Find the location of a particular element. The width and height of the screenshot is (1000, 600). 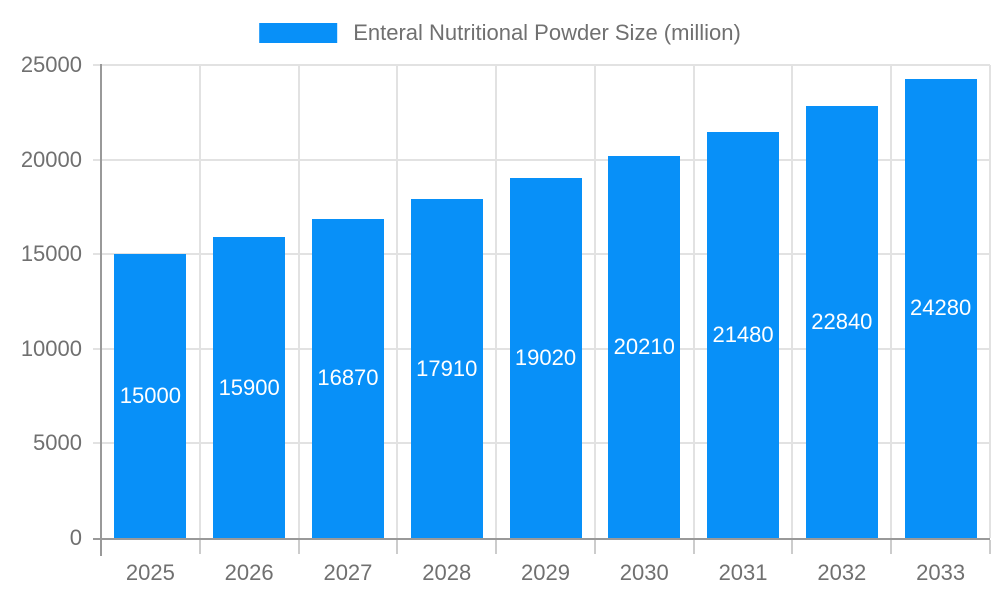

y-tick-label-20000: 20000 is located at coordinates (51, 159).